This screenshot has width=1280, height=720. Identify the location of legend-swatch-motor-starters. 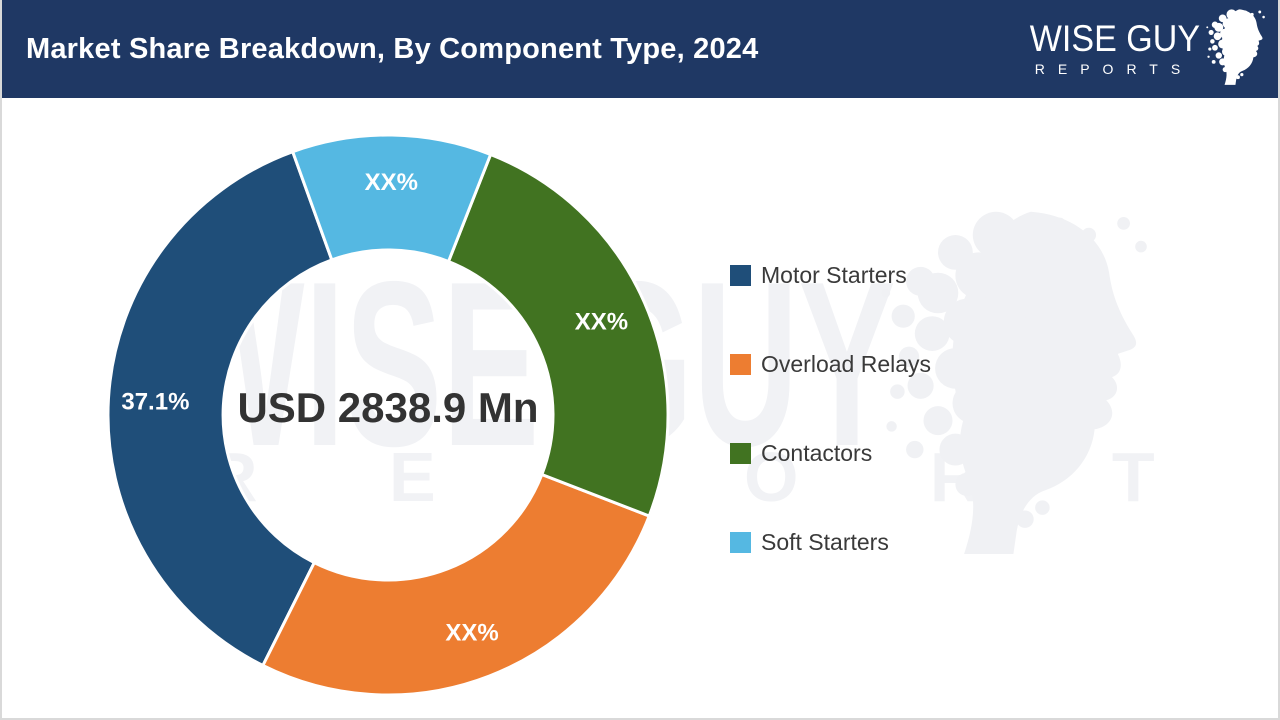
(740, 275).